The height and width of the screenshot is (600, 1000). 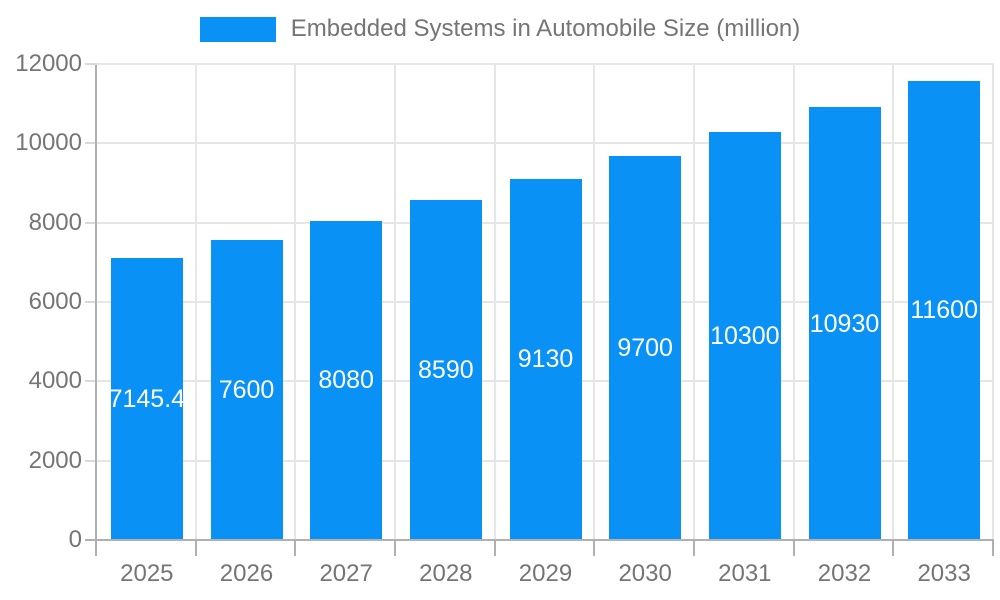 I want to click on bar-2029: 9130, so click(x=545, y=359).